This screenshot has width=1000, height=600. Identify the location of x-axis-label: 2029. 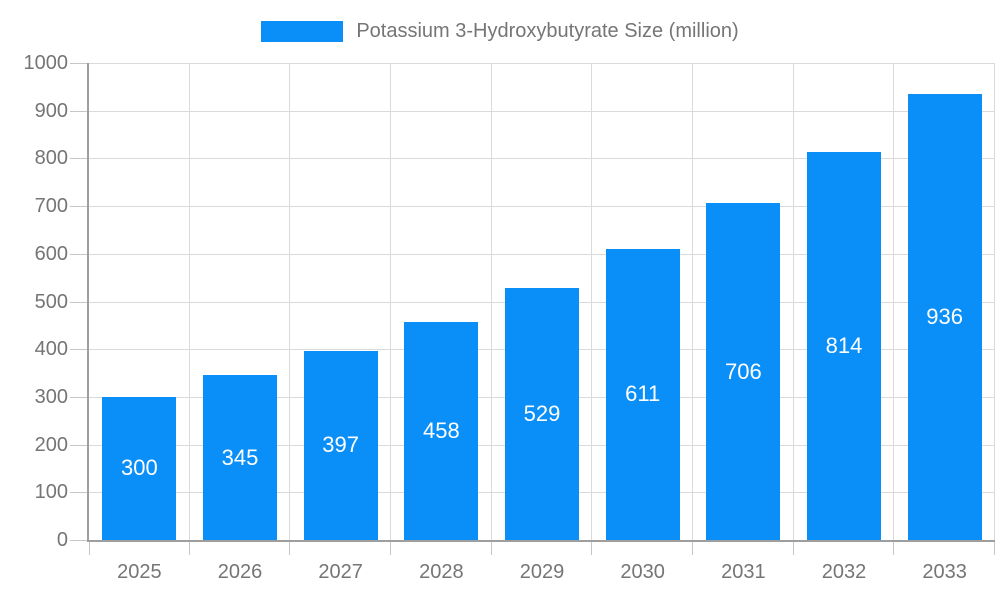
(542, 572).